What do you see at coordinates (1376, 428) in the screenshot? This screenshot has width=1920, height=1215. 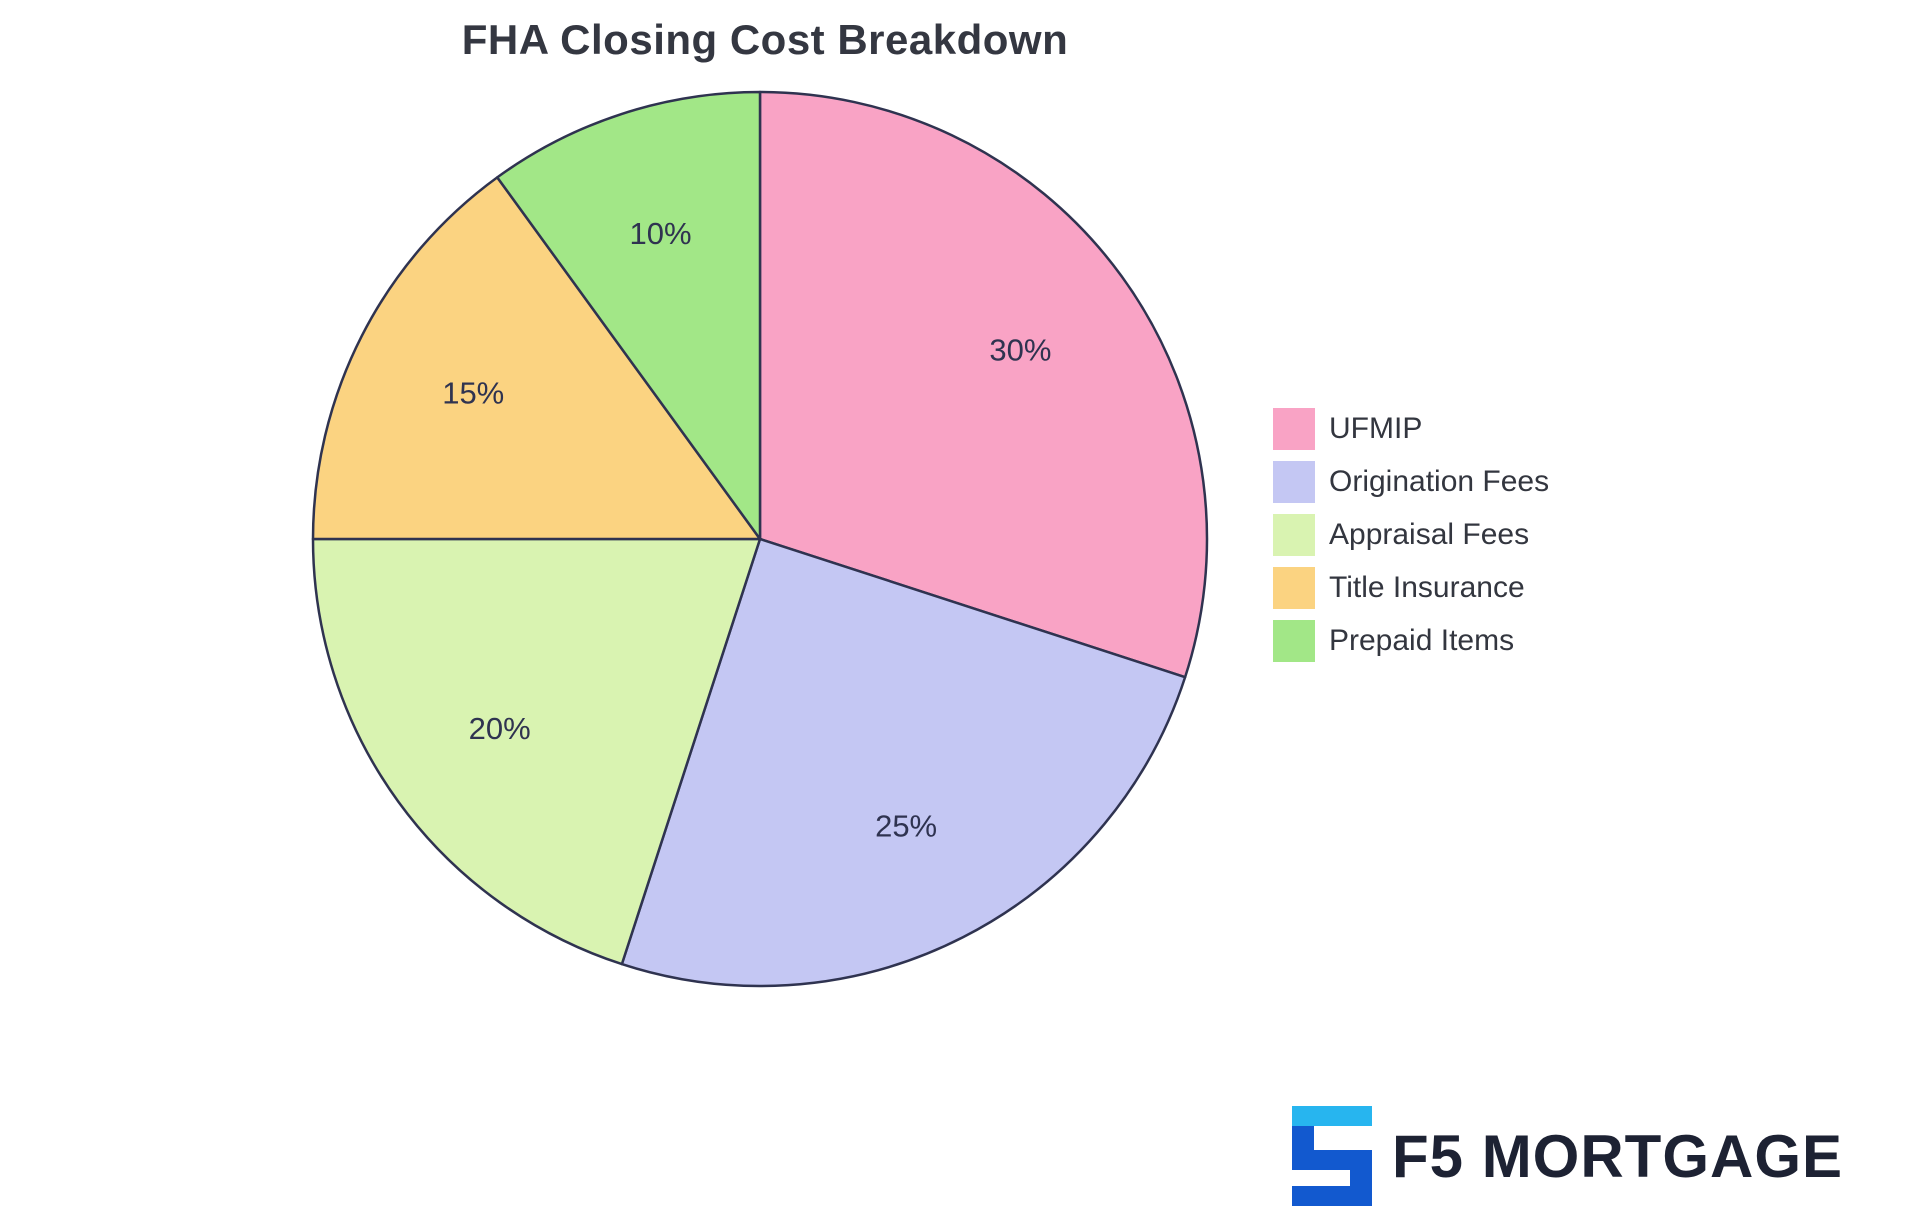 I see `legend-label: UFMIP` at bounding box center [1376, 428].